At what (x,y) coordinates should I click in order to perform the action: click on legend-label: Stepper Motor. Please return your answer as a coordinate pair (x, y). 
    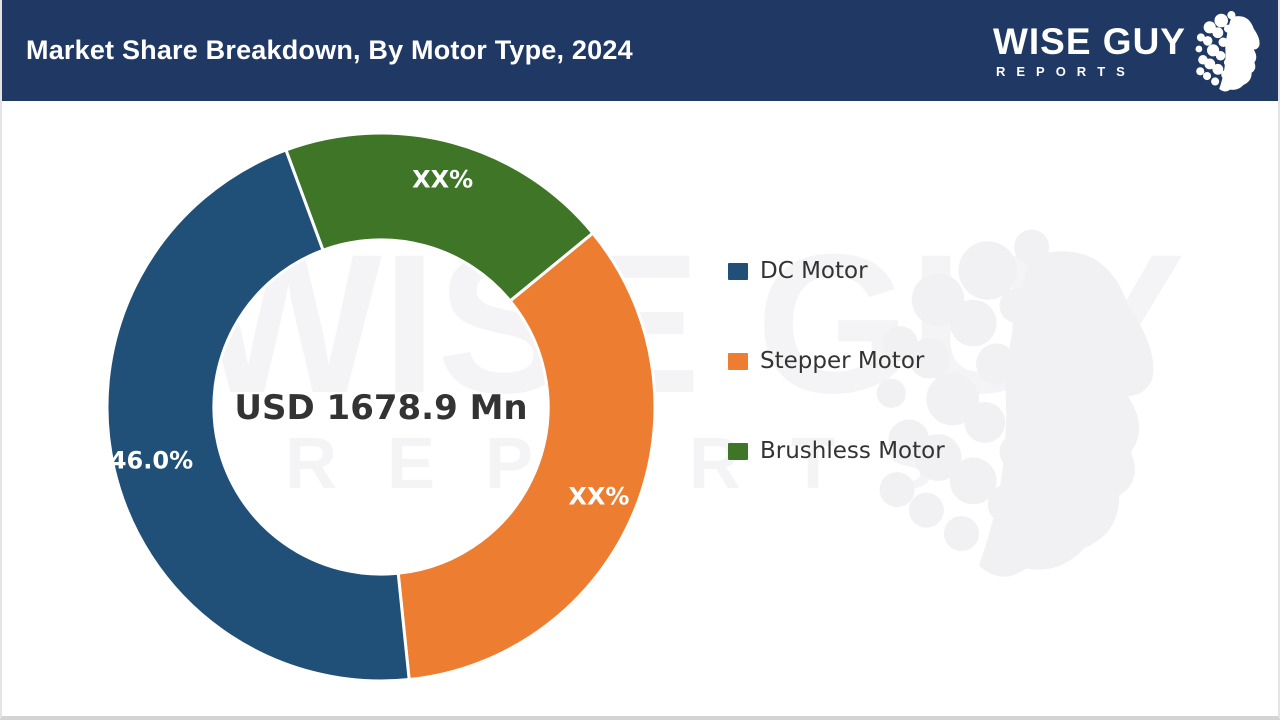
    Looking at the image, I should click on (842, 361).